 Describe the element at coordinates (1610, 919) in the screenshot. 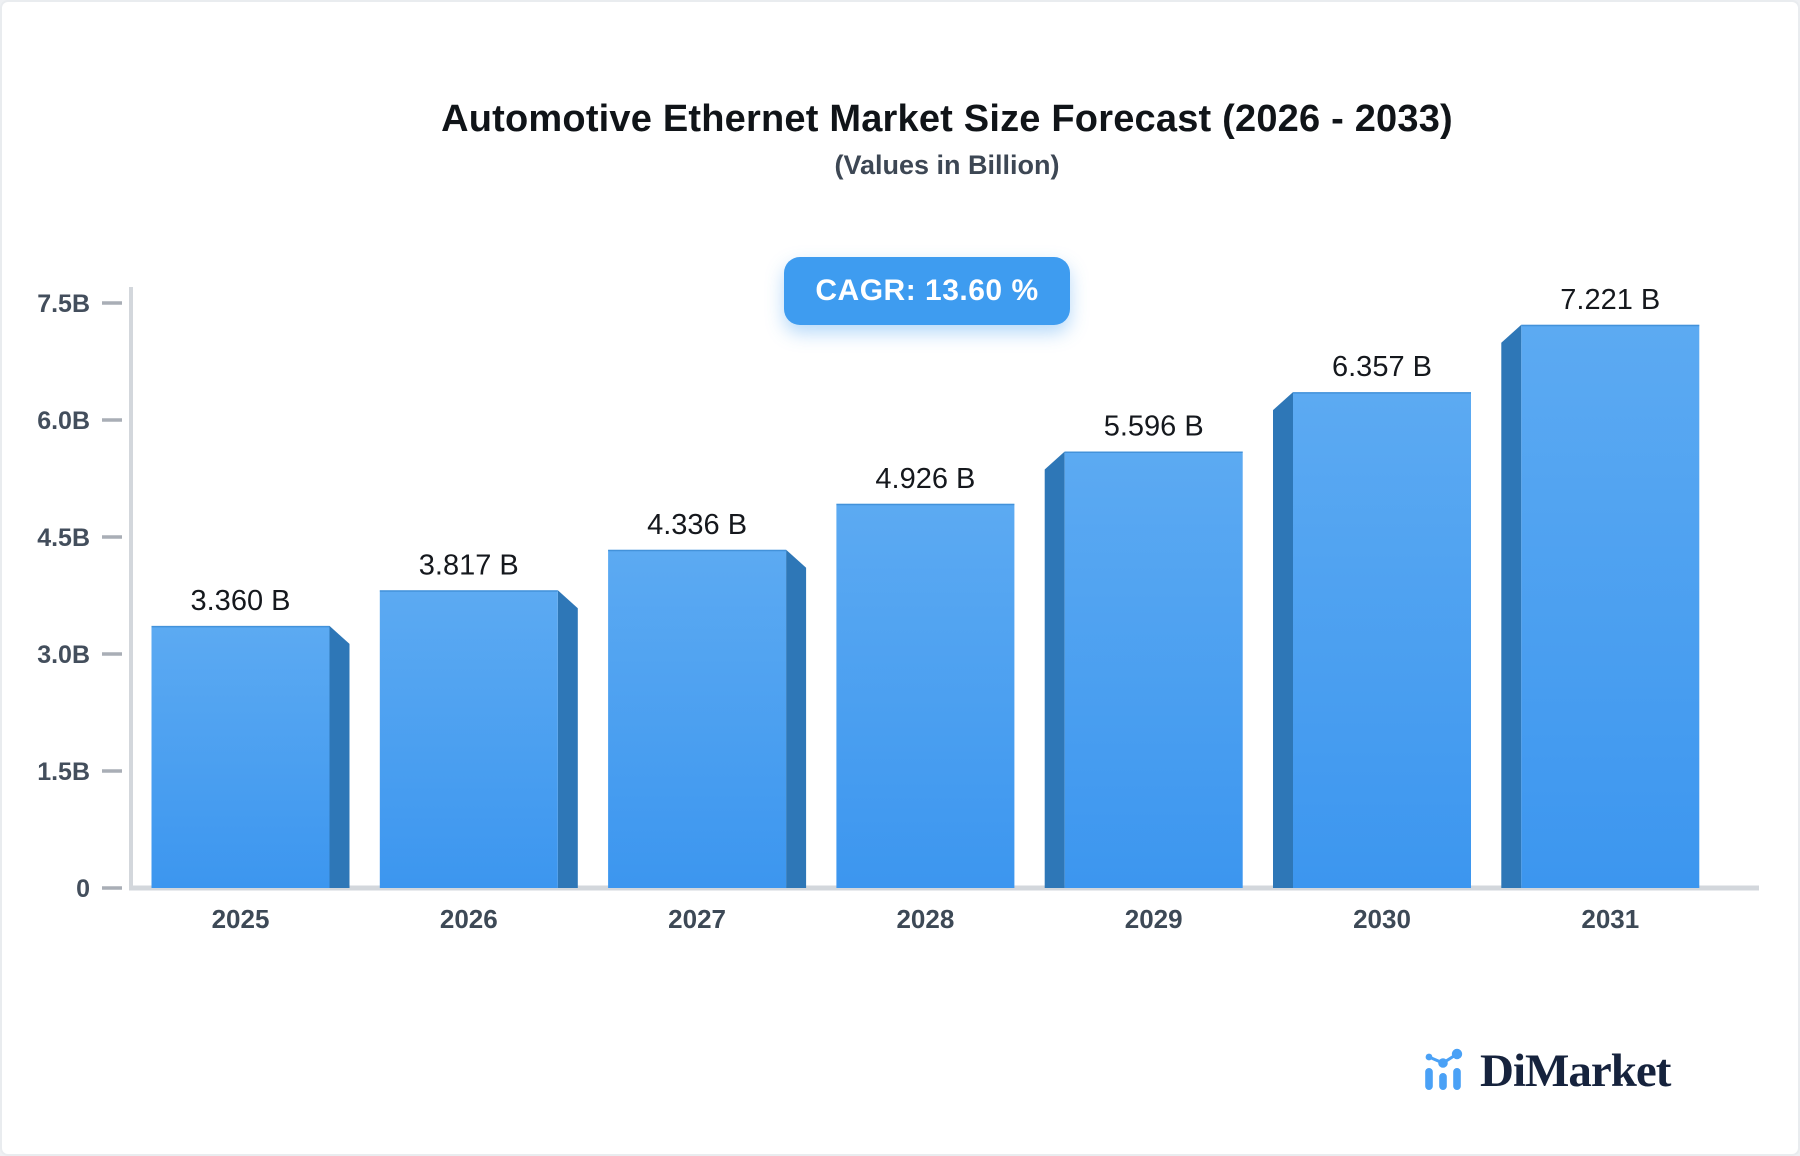

I see `x-axis-label: 2031` at that location.